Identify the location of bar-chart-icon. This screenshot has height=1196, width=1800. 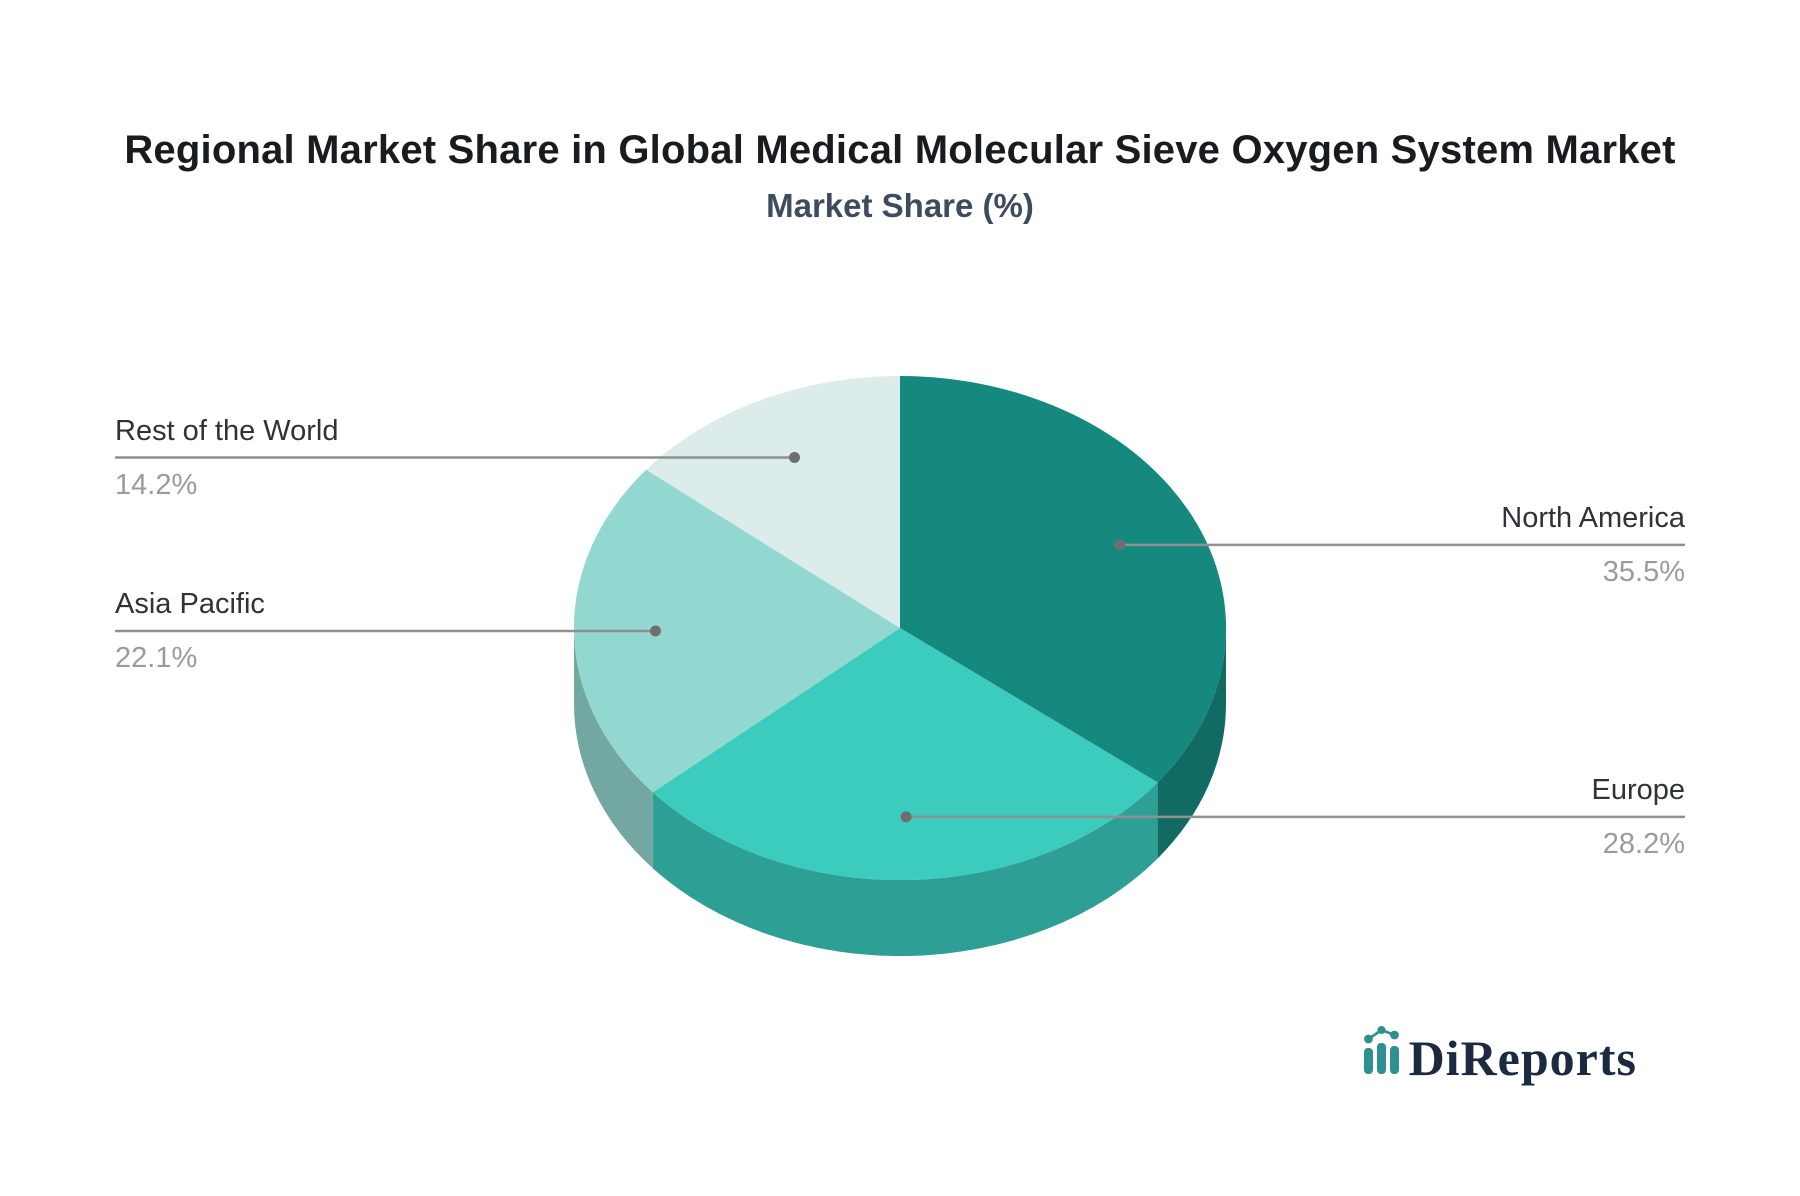
(1381, 1050).